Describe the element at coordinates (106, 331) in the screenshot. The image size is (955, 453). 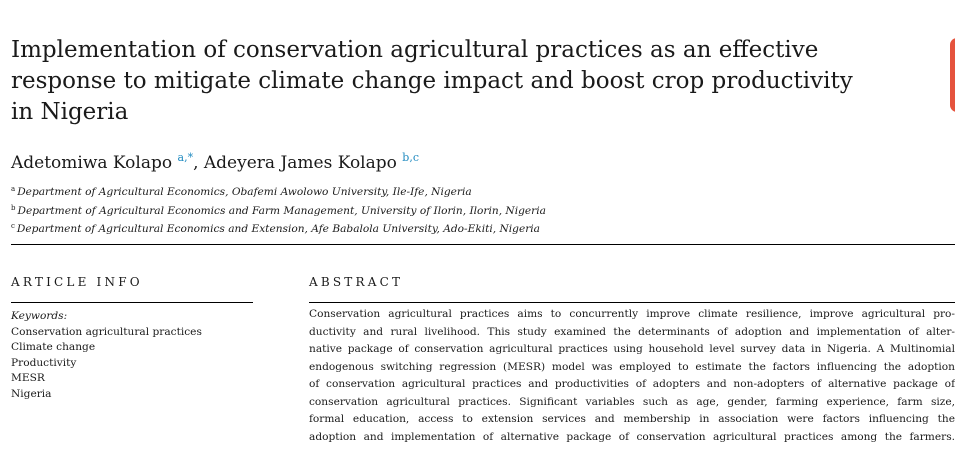
I see `keyword-item: Conservation agricultural practices` at that location.